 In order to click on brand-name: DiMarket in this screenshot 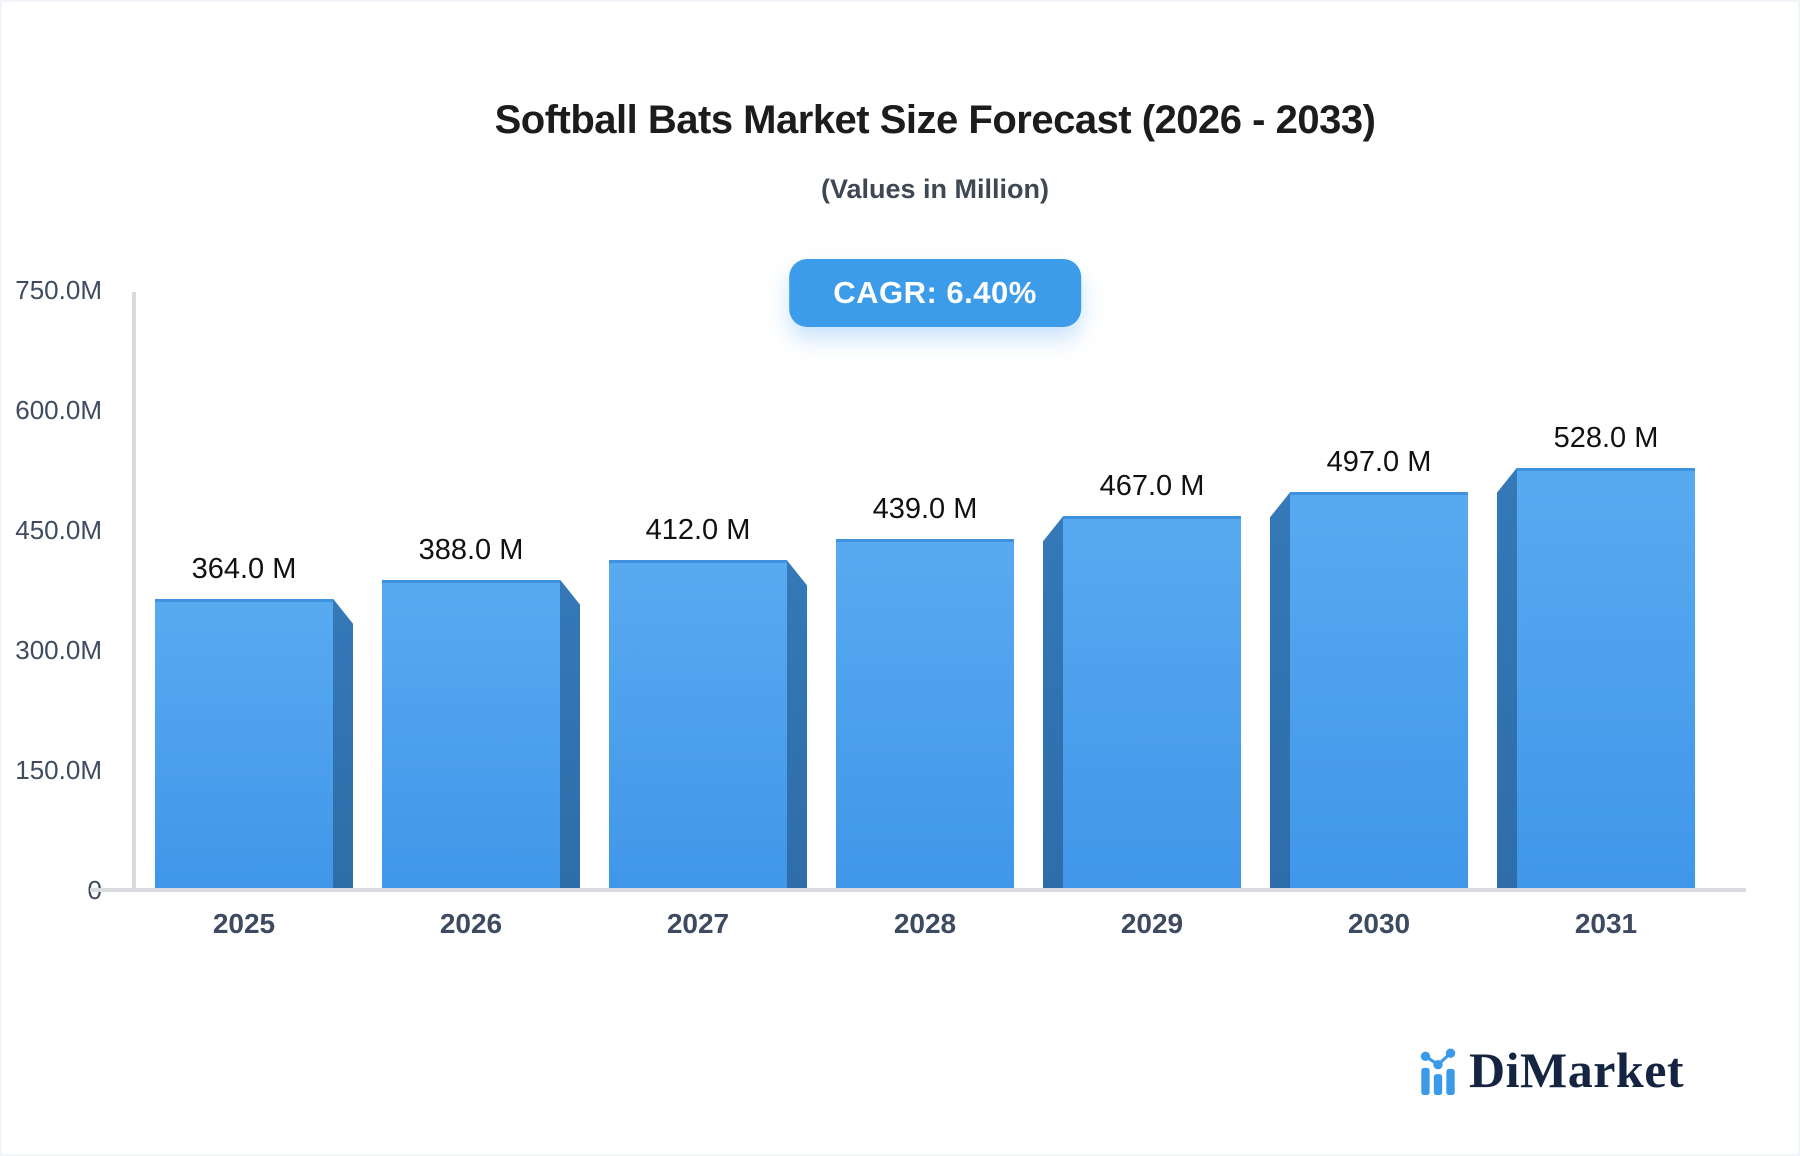, I will do `click(1577, 1070)`.